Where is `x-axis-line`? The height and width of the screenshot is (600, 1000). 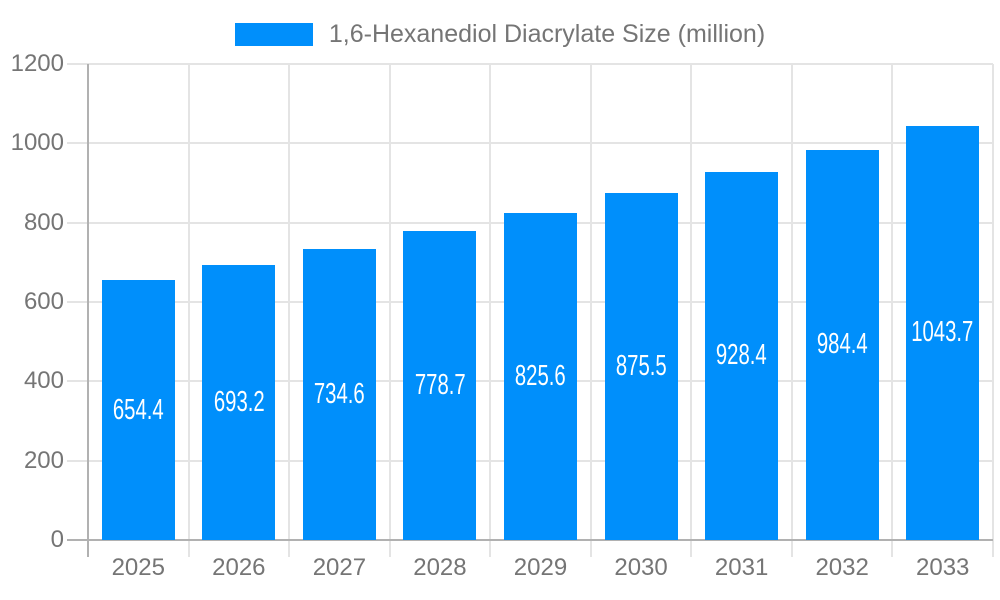
x-axis-line is located at coordinates (530, 540).